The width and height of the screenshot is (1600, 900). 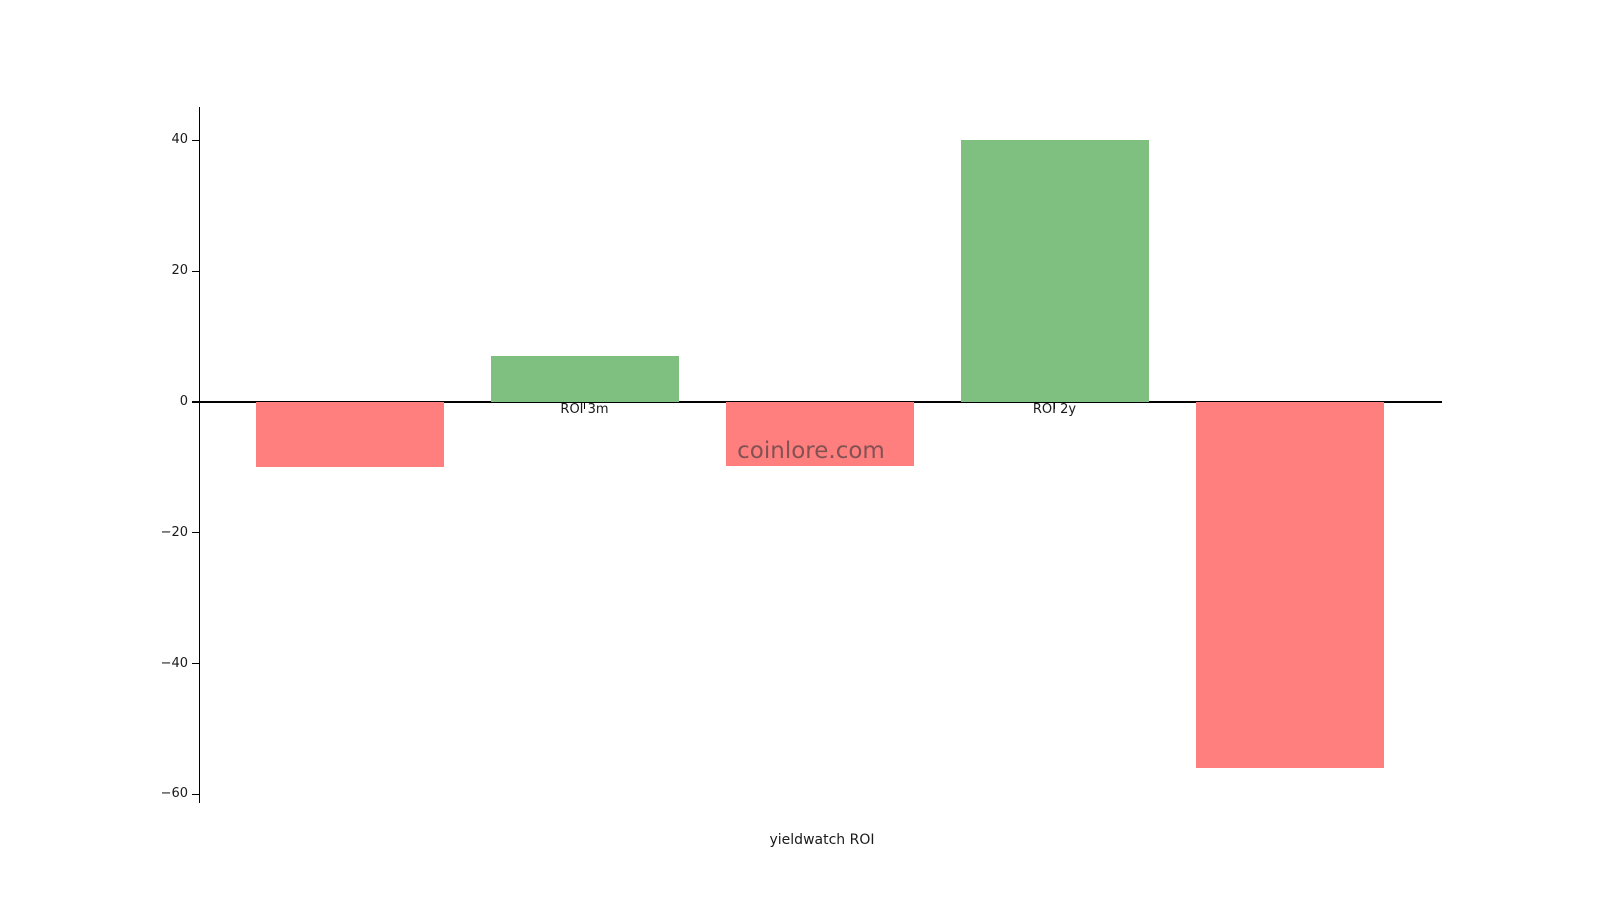 What do you see at coordinates (200, 455) in the screenshot?
I see `y-axis-line` at bounding box center [200, 455].